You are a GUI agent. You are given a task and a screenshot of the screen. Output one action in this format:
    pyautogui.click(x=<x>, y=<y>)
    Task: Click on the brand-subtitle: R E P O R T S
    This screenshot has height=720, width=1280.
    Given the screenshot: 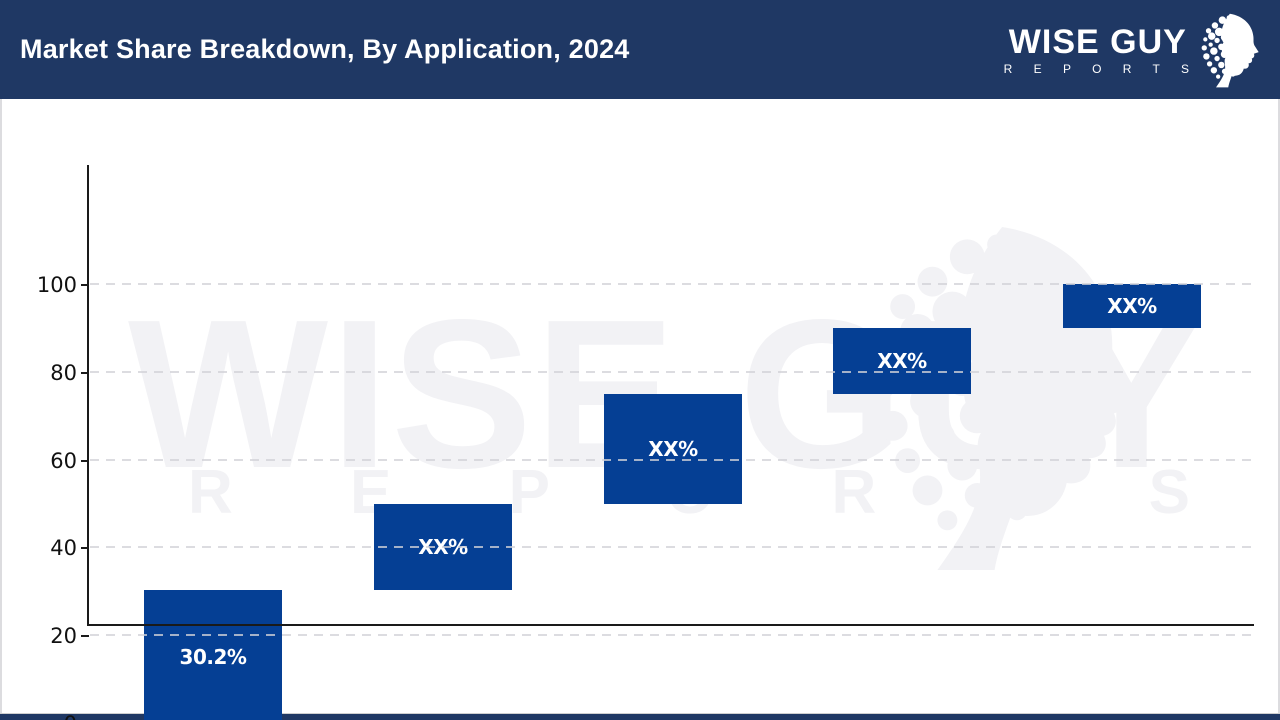 What is the action you would take?
    pyautogui.click(x=1100, y=68)
    